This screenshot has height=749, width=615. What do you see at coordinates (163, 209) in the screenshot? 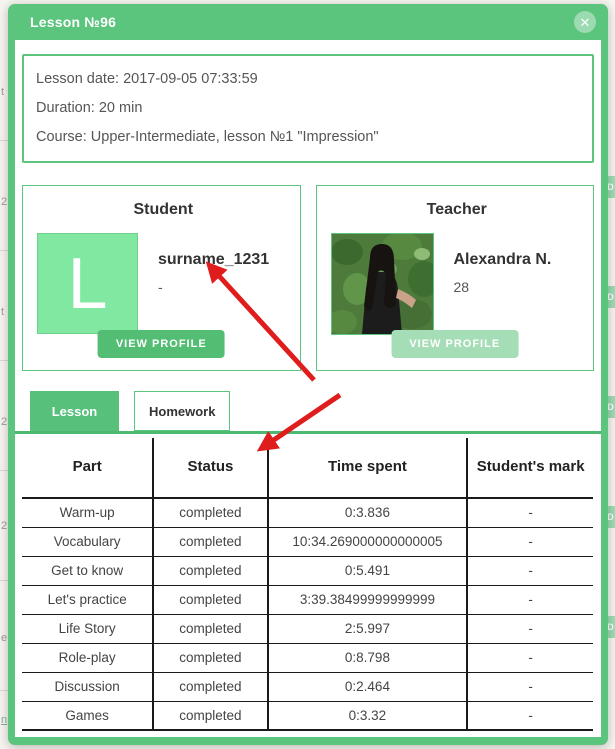
I see `student-card-title: Student` at bounding box center [163, 209].